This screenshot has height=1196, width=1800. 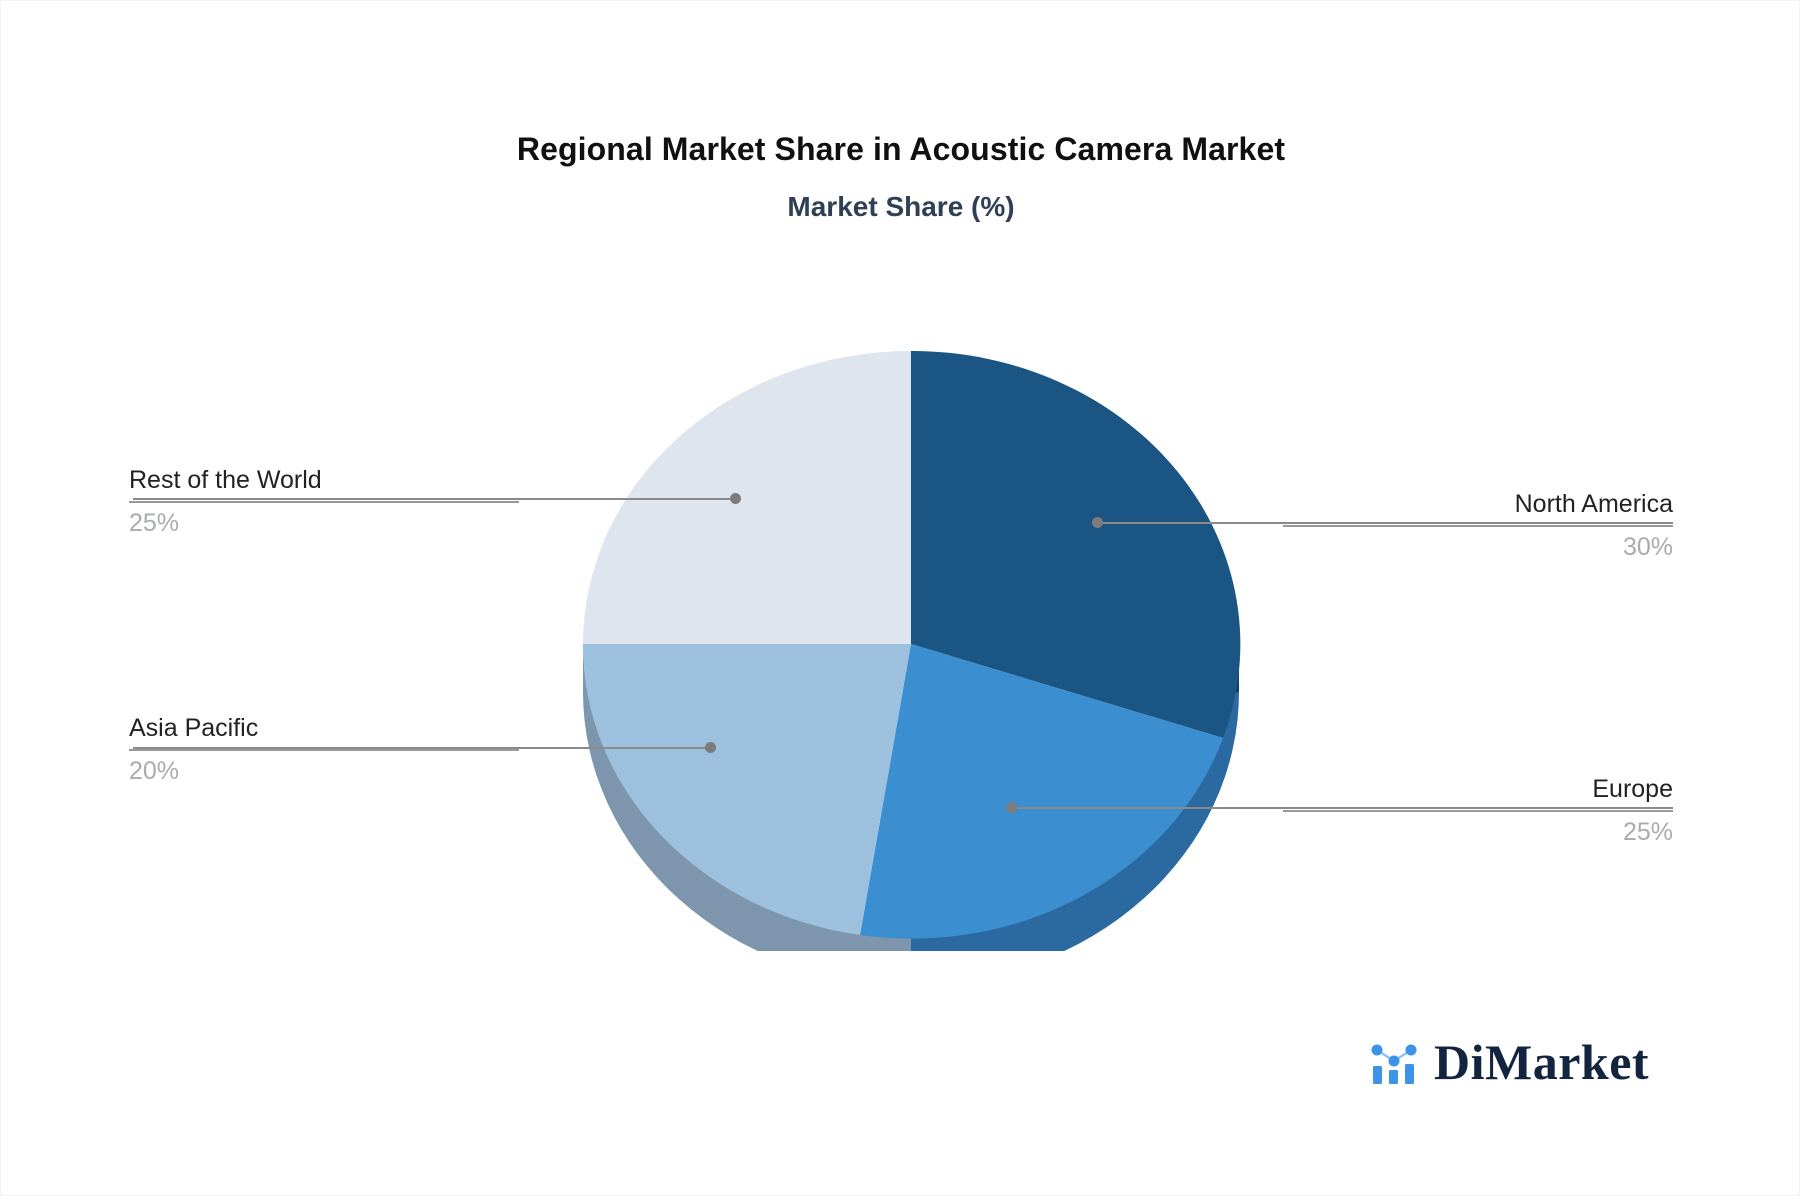 I want to click on pie-slice-europe, so click(x=1041, y=791).